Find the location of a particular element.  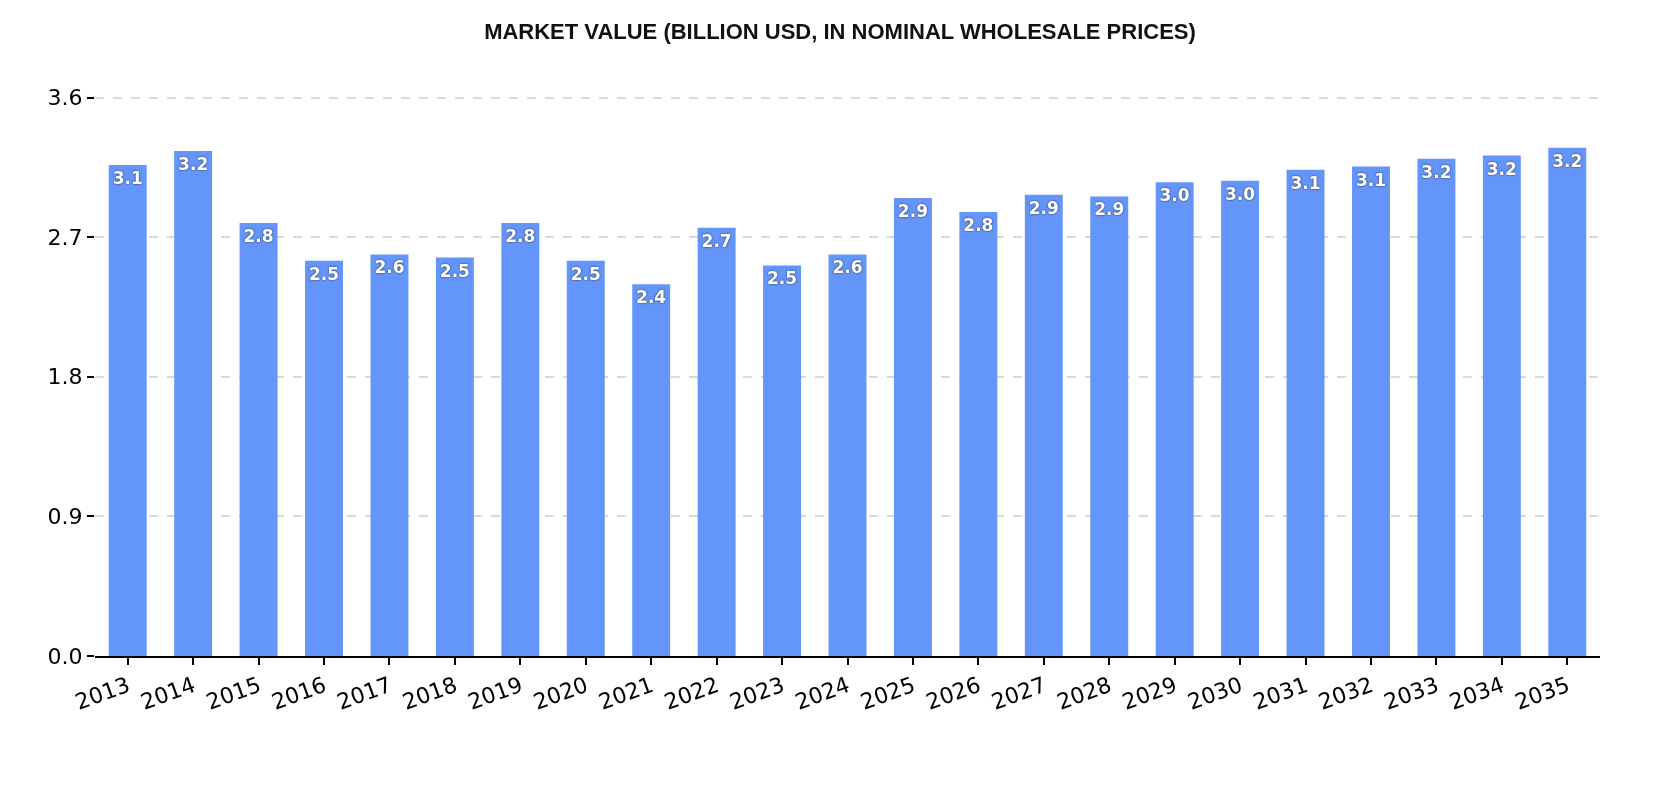

x-tick-label: 2023 is located at coordinates (757, 693).